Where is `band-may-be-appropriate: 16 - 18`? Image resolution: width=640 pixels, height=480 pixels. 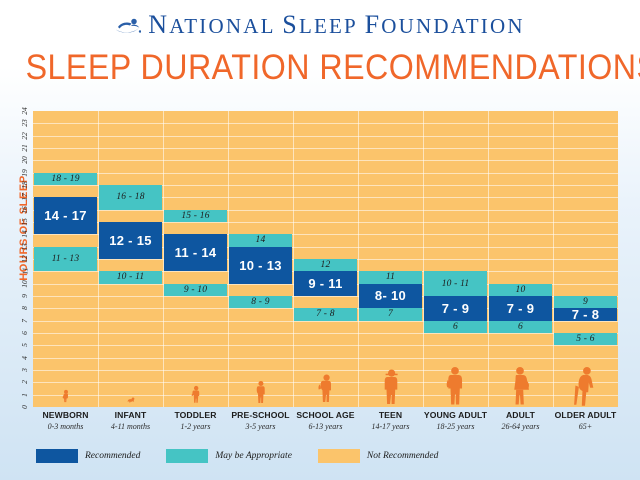 band-may-be-appropriate: 16 - 18 is located at coordinates (130, 197).